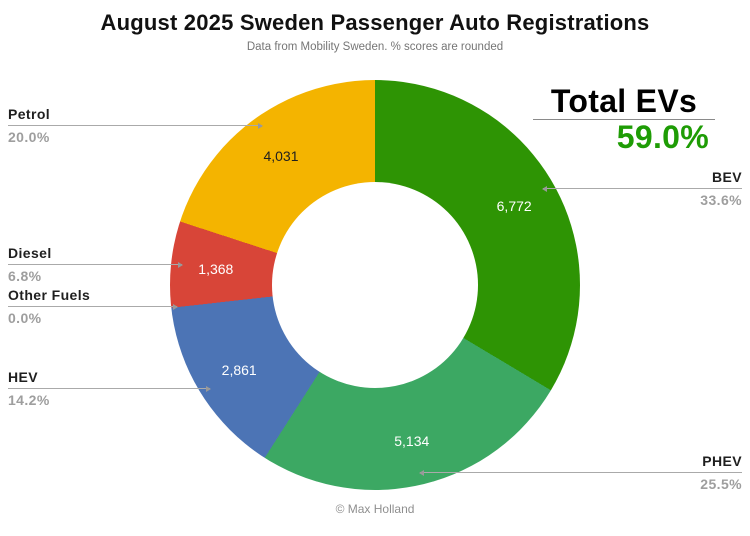 This screenshot has height=536, width=750. I want to click on slice-value-label: 6,772, so click(514, 206).